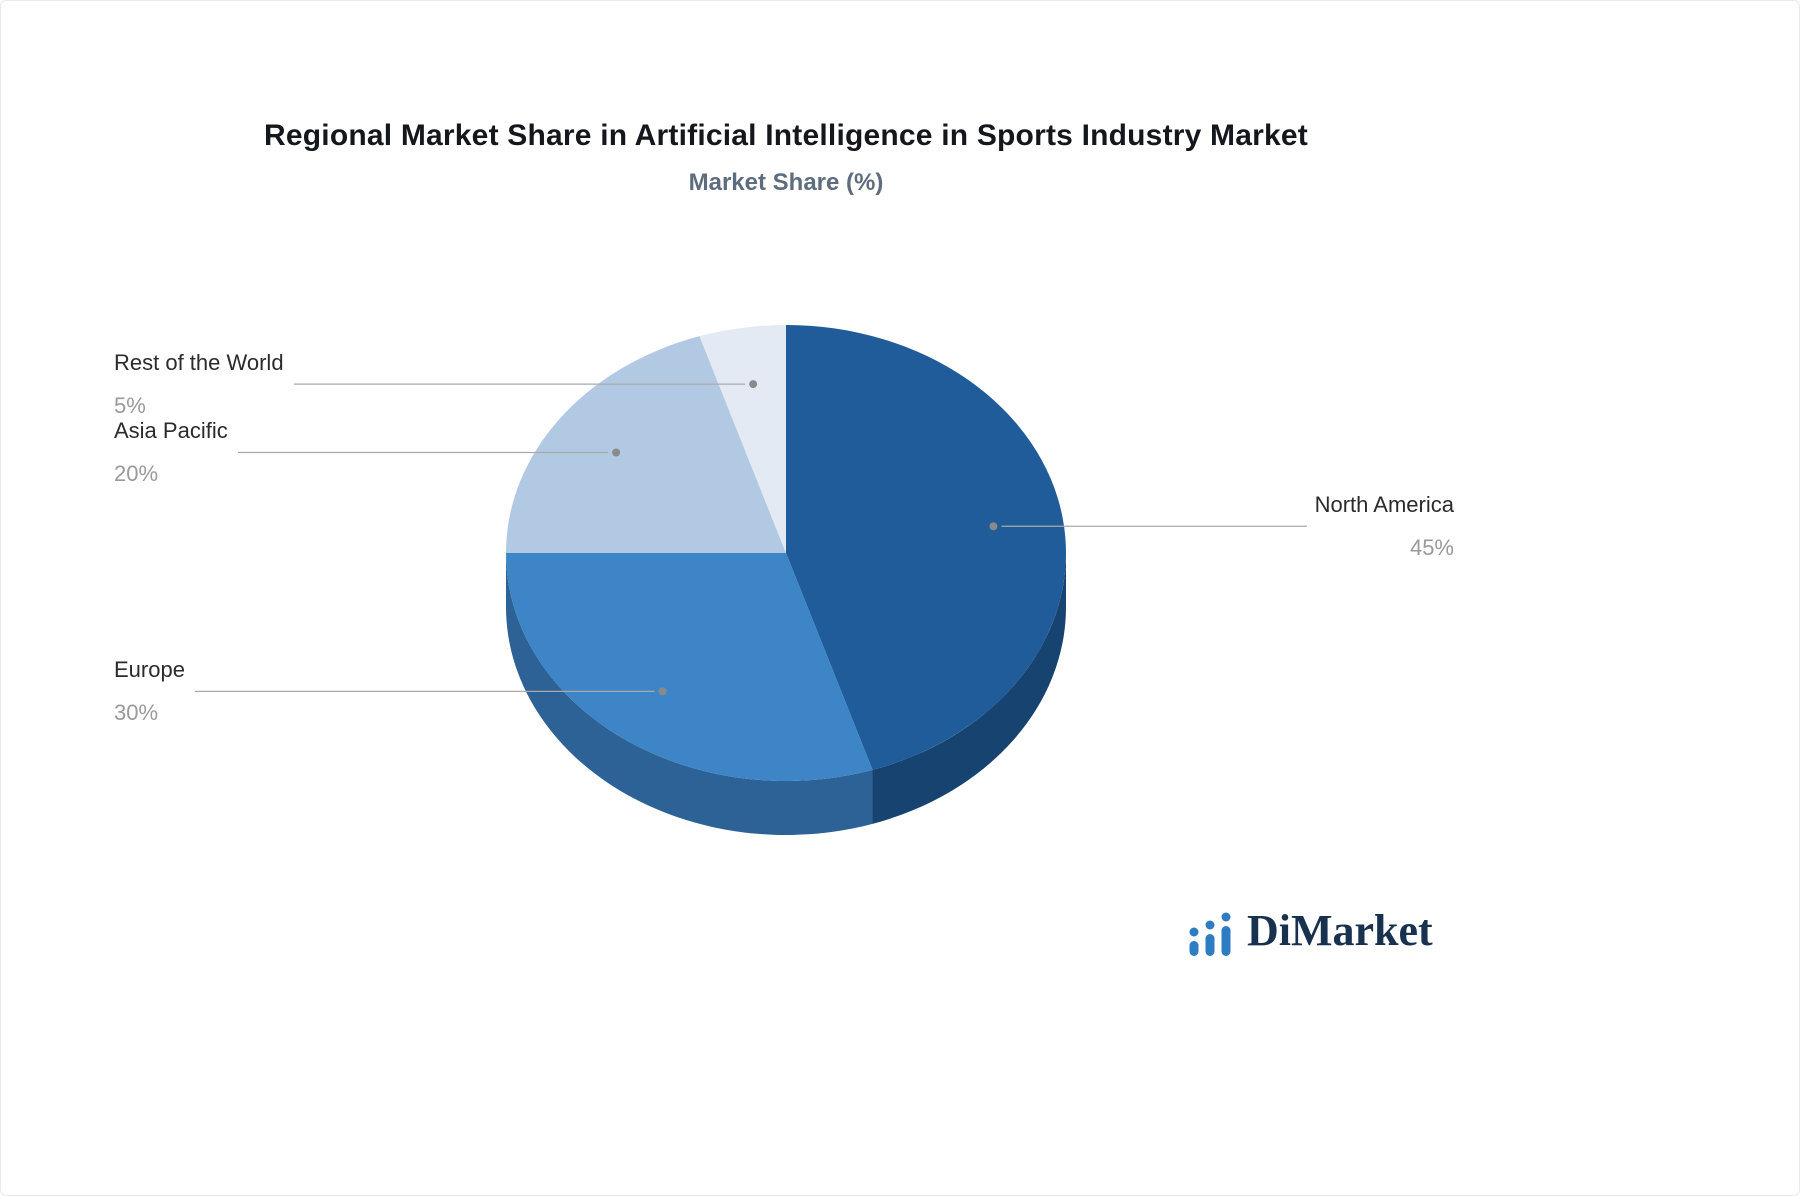 Image resolution: width=1800 pixels, height=1196 pixels. What do you see at coordinates (753, 384) in the screenshot?
I see `leader-dot-rest-of-the-world` at bounding box center [753, 384].